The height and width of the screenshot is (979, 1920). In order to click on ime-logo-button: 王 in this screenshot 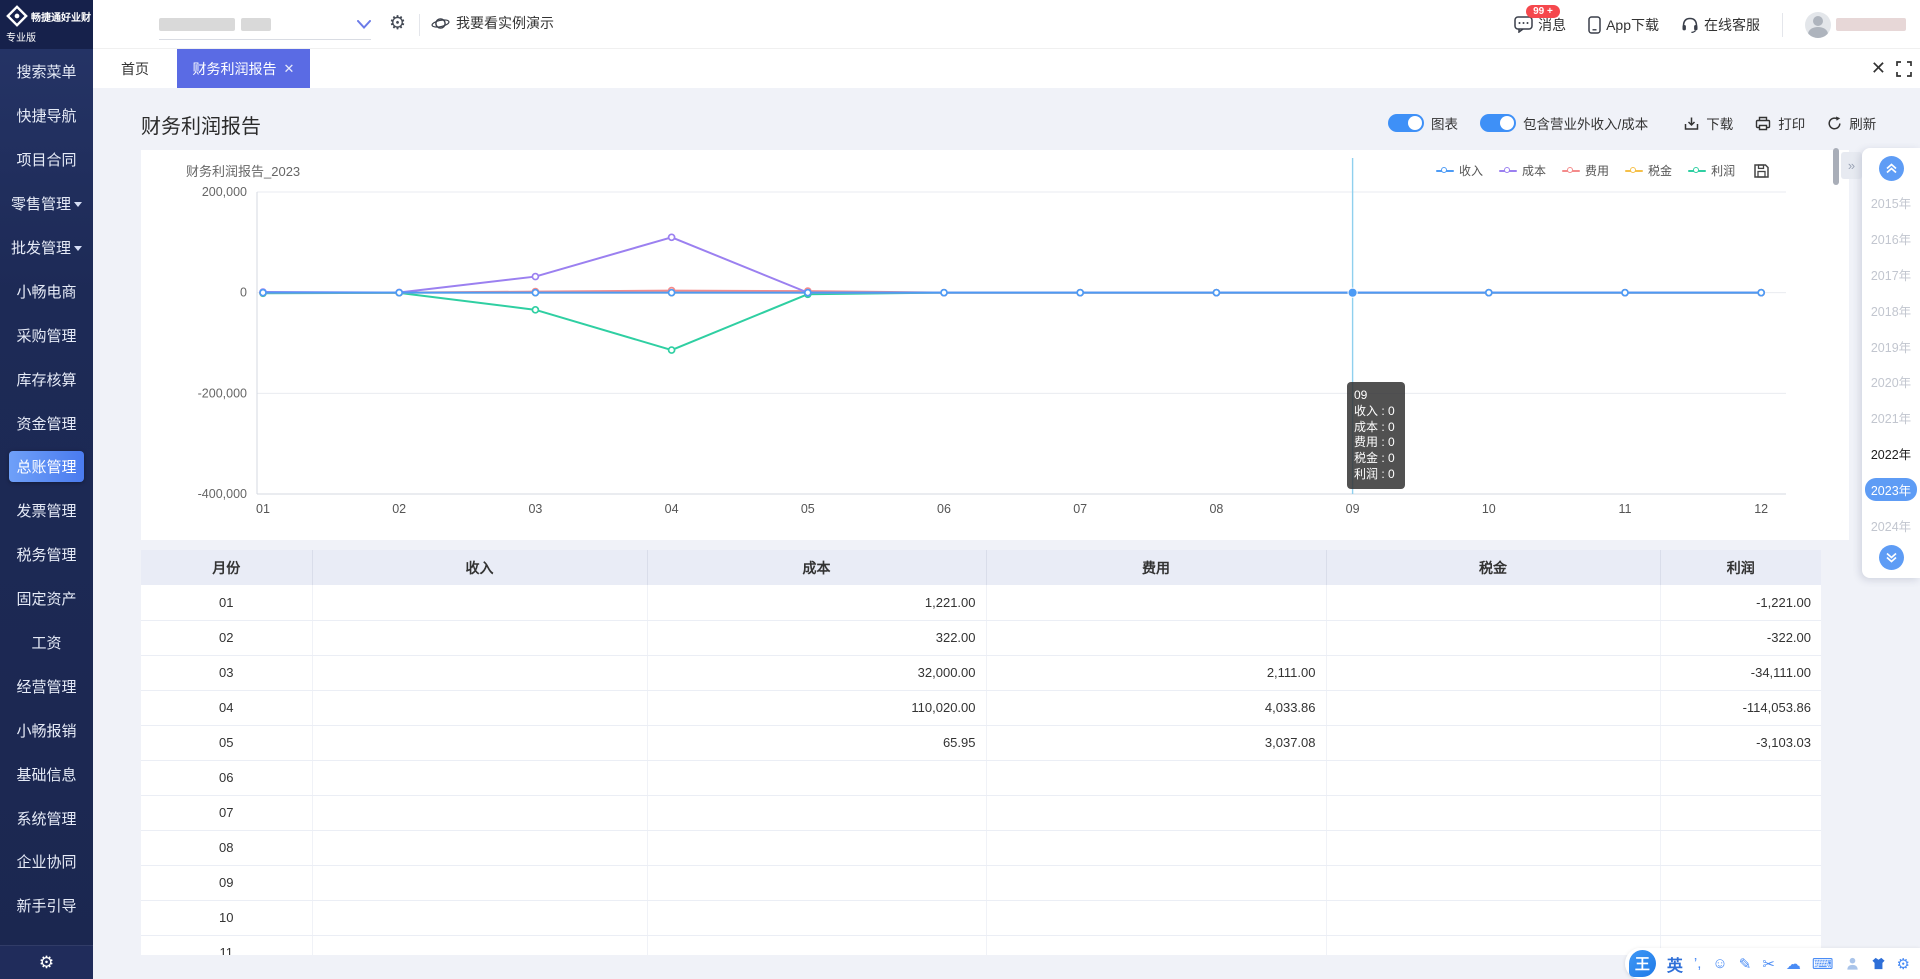, I will do `click(1642, 963)`.